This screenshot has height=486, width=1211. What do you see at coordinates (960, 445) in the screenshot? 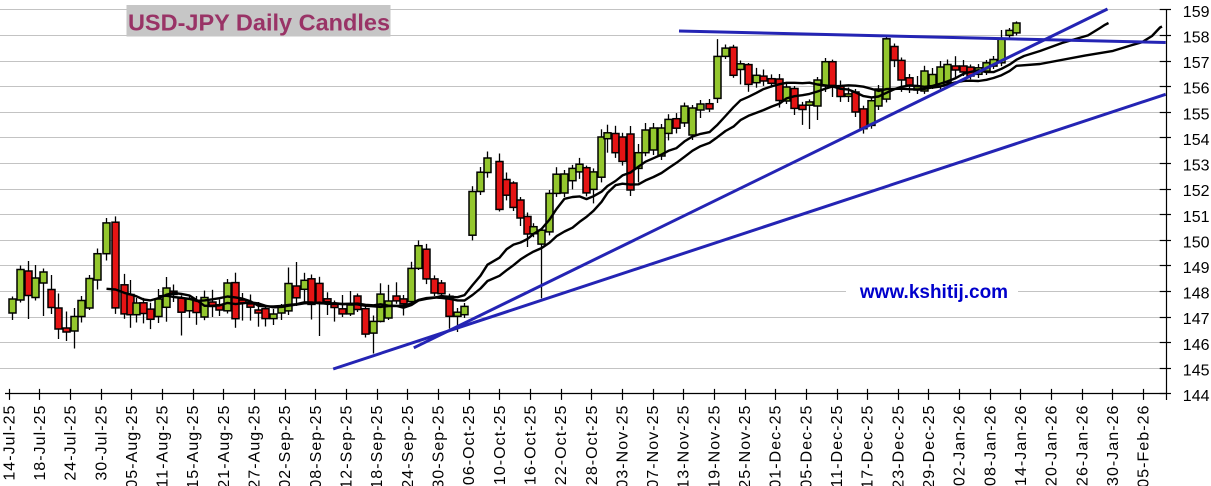
I see `svg-text: 02-Jan-26` at bounding box center [960, 445].